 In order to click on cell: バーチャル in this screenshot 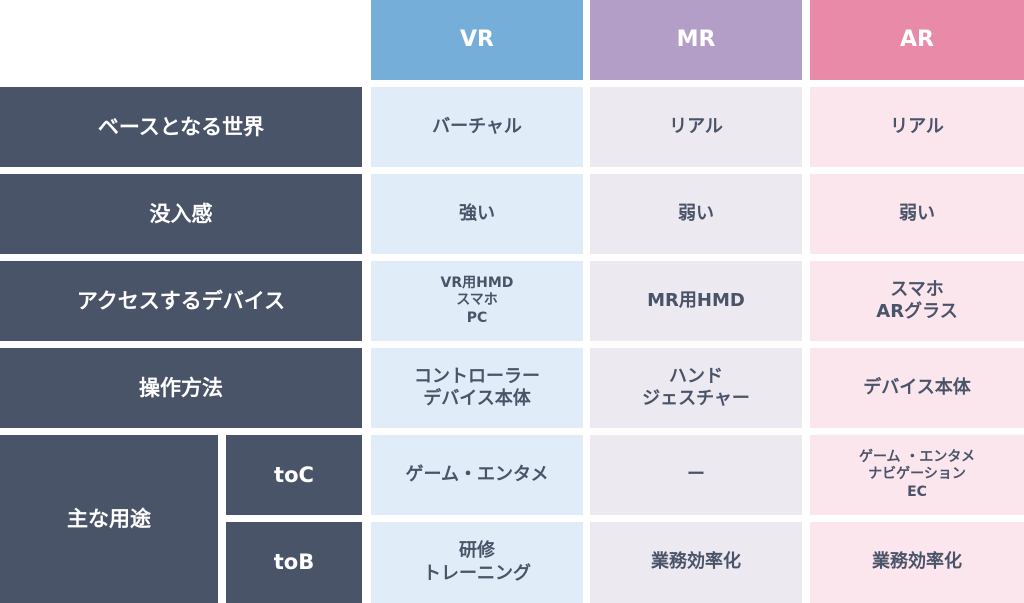, I will do `click(477, 127)`.